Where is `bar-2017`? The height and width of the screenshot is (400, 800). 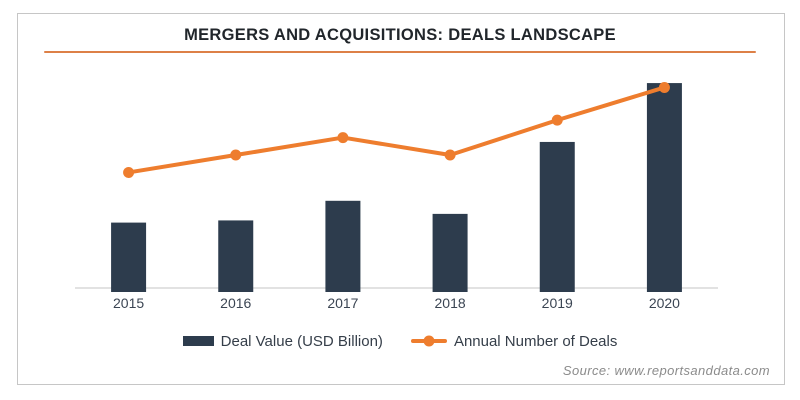
bar-2017 is located at coordinates (343, 246).